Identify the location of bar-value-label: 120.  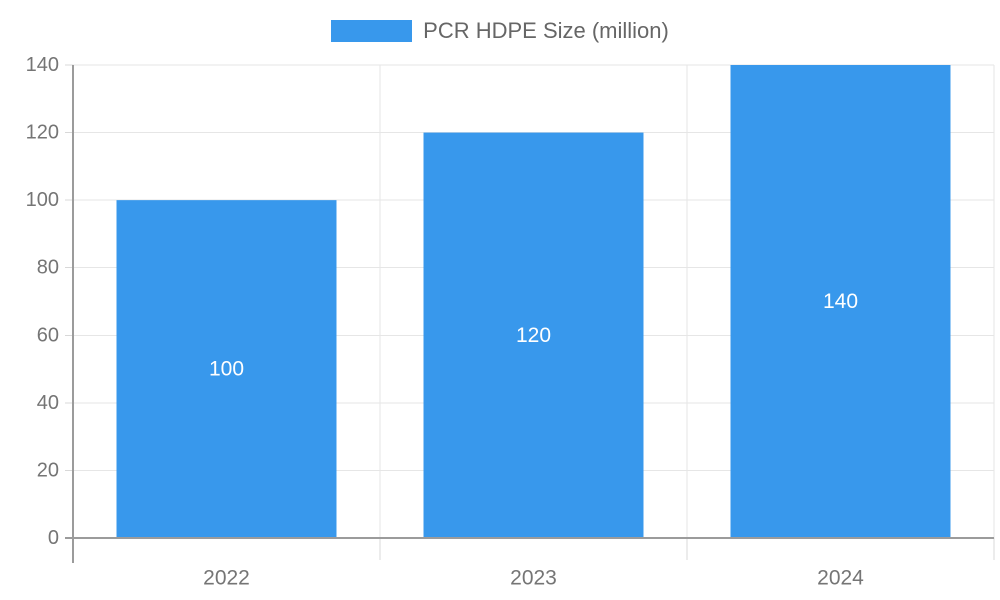
(533, 335).